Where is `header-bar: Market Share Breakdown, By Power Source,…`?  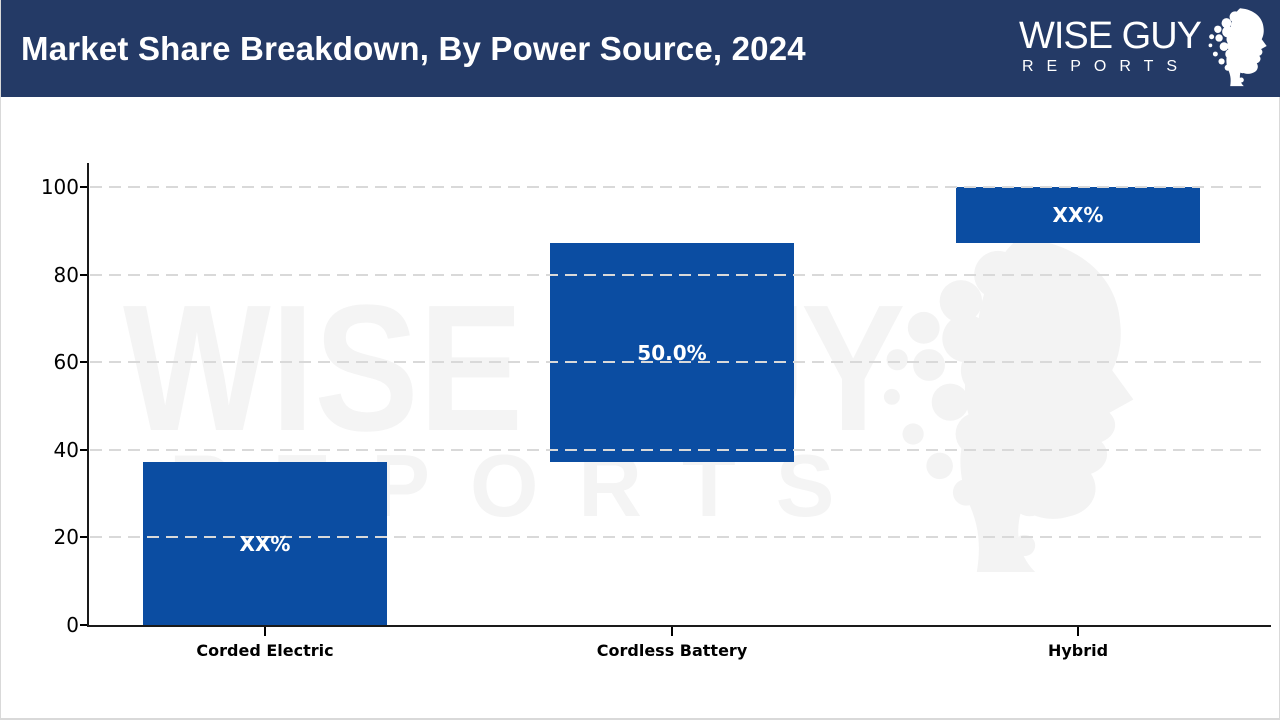 header-bar: Market Share Breakdown, By Power Source,… is located at coordinates (640, 48).